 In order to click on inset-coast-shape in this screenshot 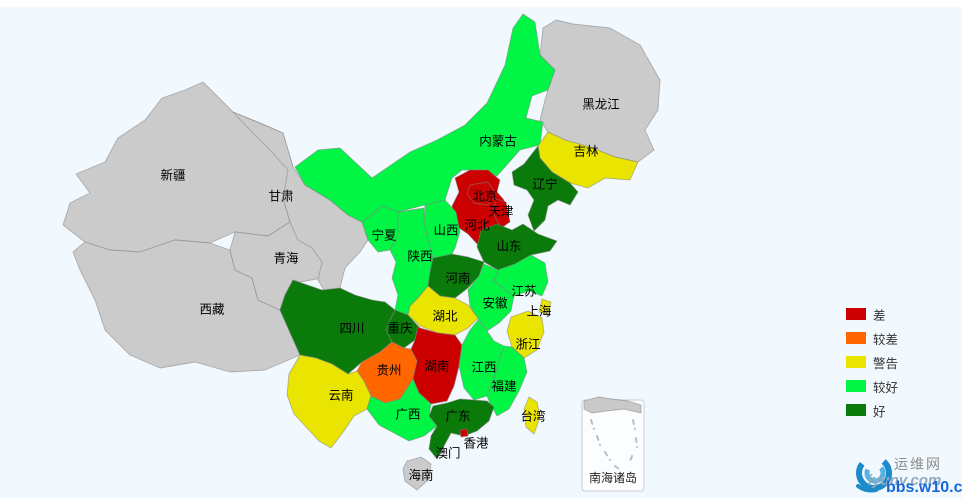, I will do `click(612, 405)`.